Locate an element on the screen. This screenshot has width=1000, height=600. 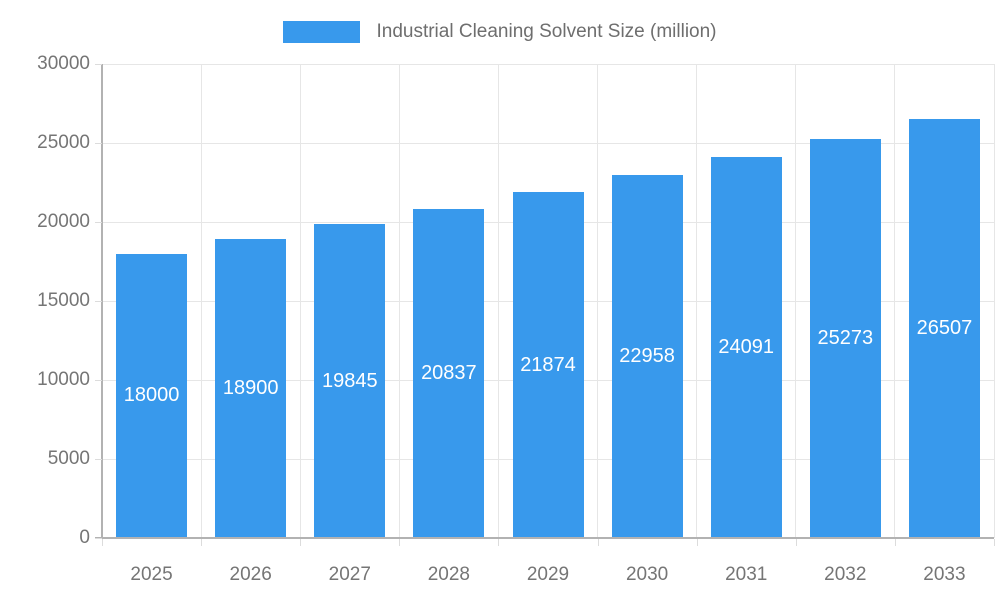
bar-value-label: 26507 is located at coordinates (944, 328).